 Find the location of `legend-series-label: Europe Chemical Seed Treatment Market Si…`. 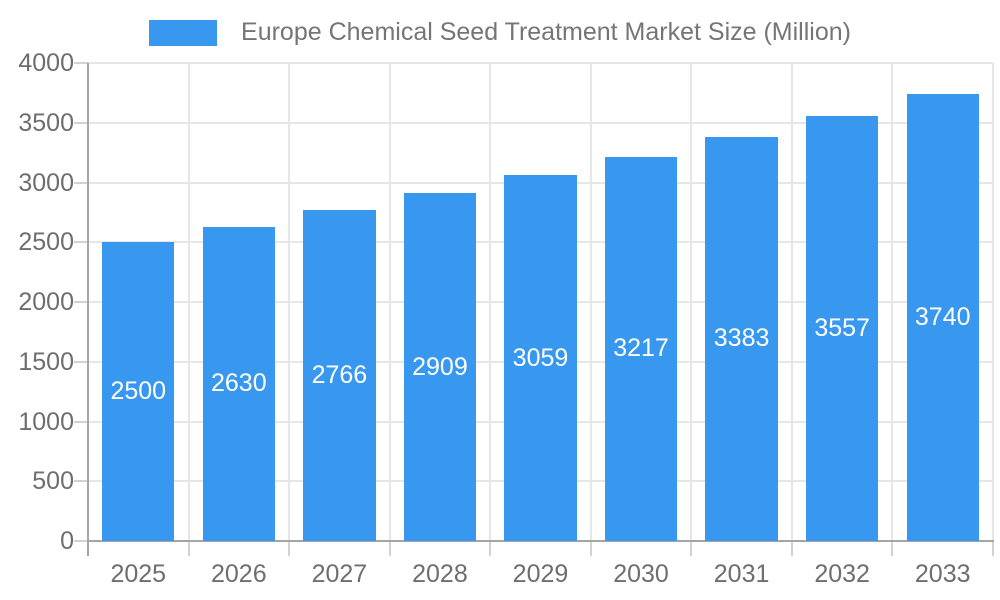

legend-series-label: Europe Chemical Seed Treatment Market Si… is located at coordinates (546, 32).